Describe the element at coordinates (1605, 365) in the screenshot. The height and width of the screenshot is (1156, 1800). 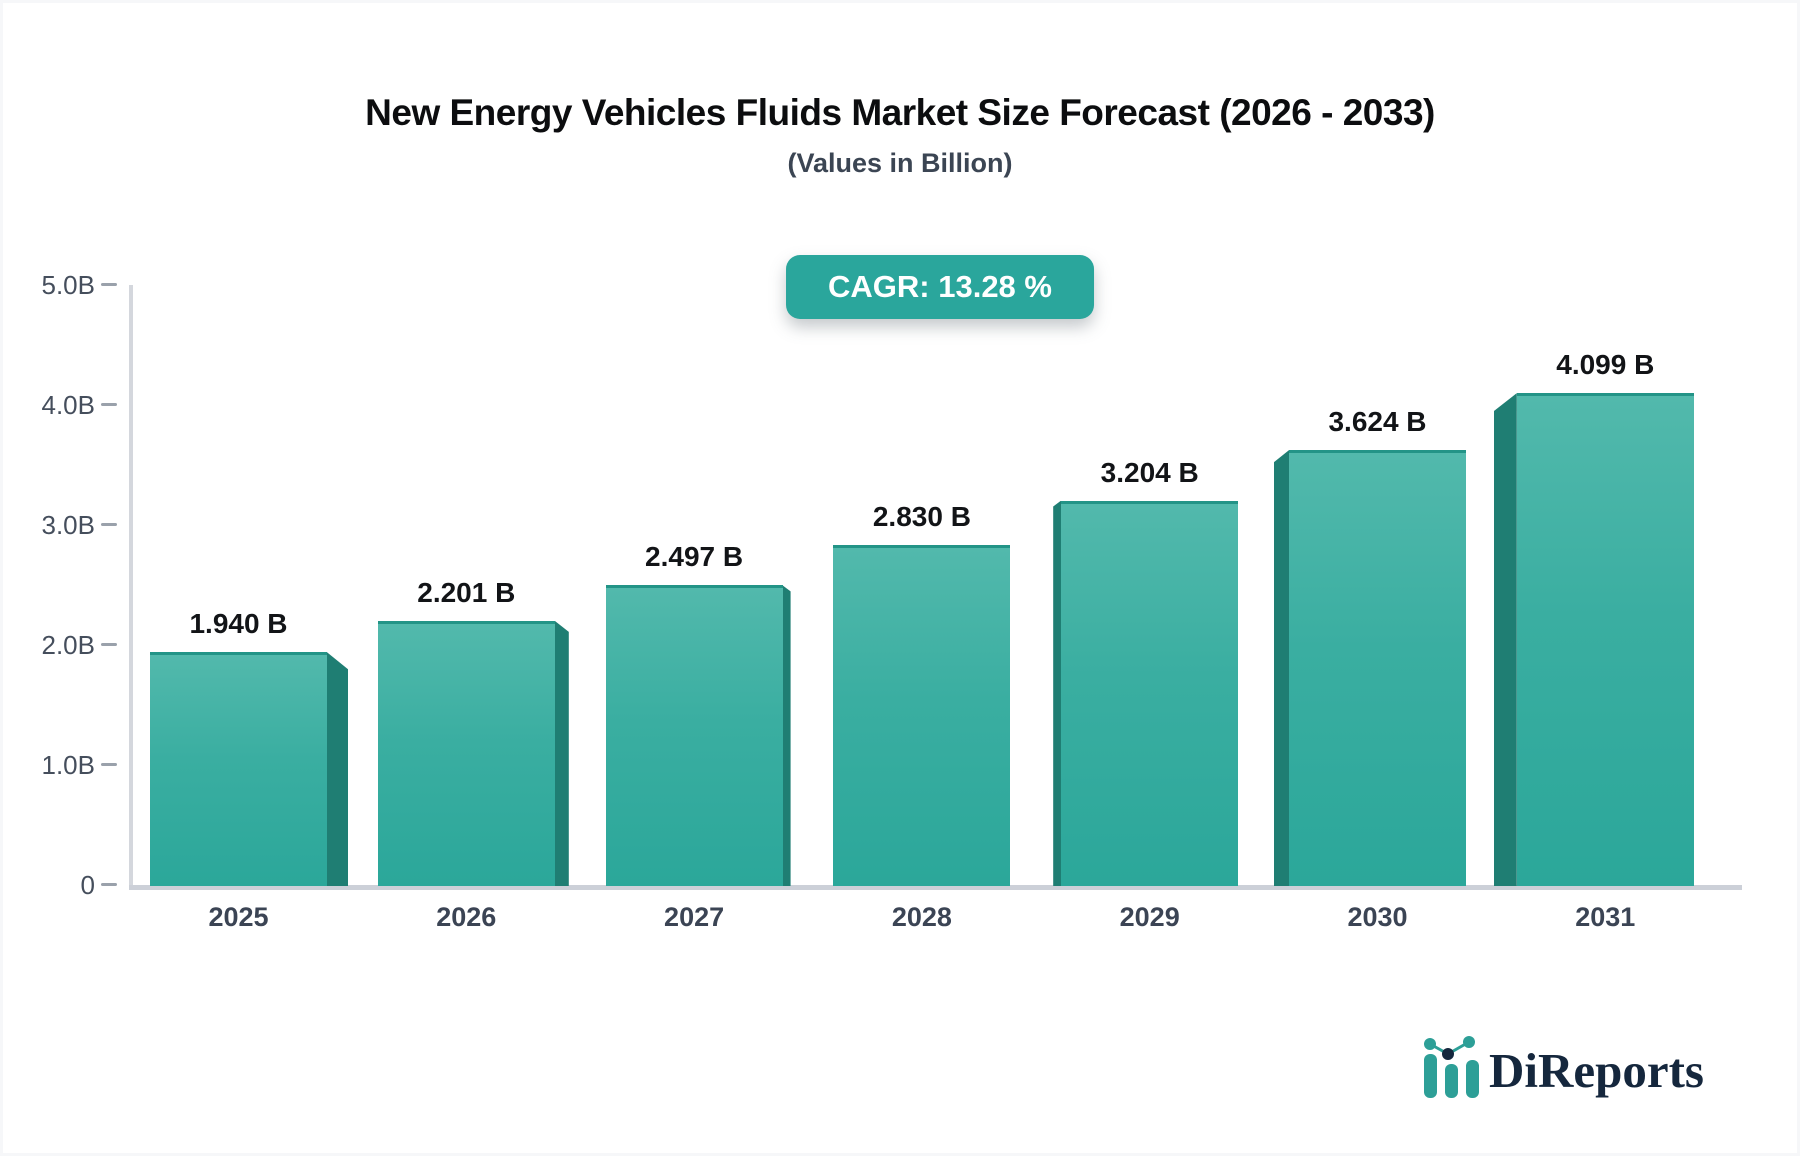
I see `bar-value-label: 4.099 B` at that location.